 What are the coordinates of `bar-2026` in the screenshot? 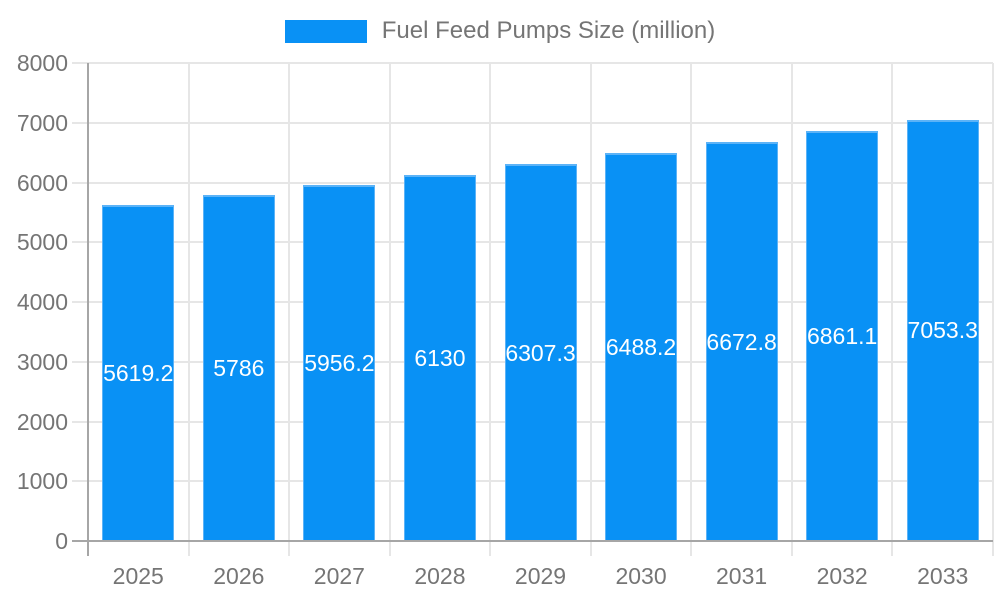 It's located at (238, 367).